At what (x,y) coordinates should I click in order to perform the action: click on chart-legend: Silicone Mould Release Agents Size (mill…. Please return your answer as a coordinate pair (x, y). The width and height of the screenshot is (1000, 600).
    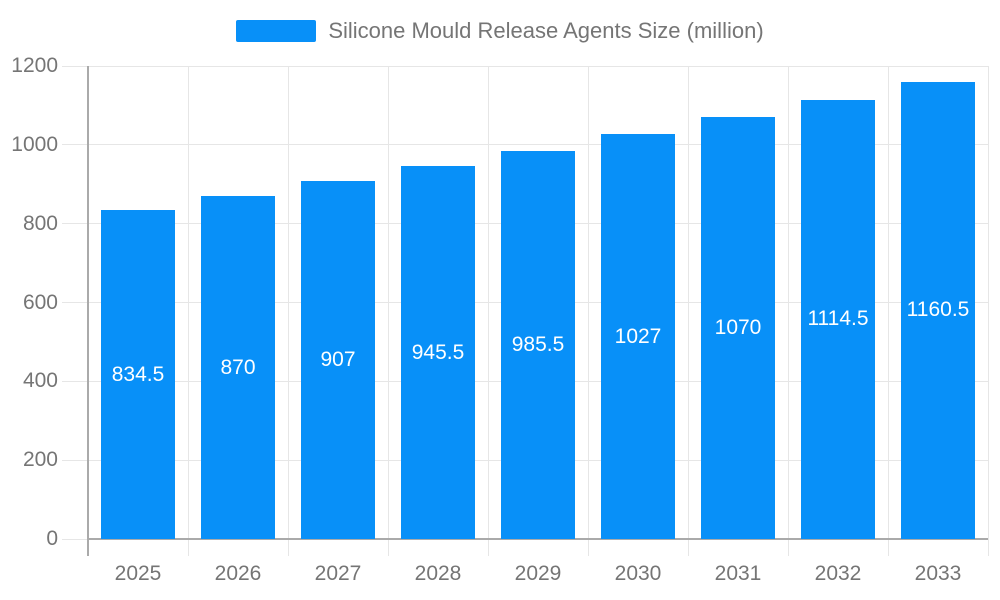
    Looking at the image, I should click on (500, 31).